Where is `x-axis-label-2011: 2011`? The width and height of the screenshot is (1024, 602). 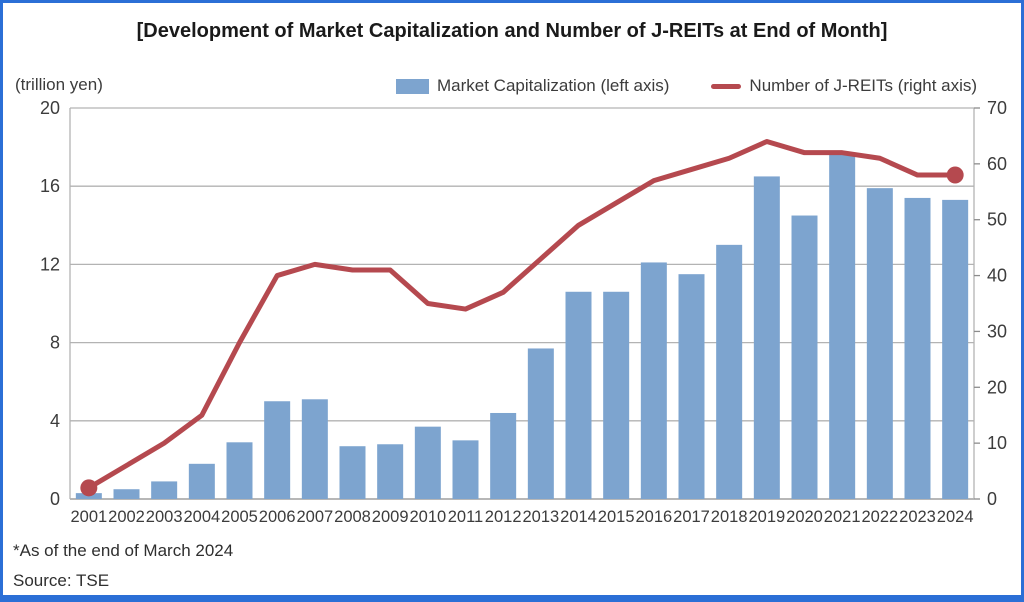 x-axis-label-2011: 2011 is located at coordinates (465, 517).